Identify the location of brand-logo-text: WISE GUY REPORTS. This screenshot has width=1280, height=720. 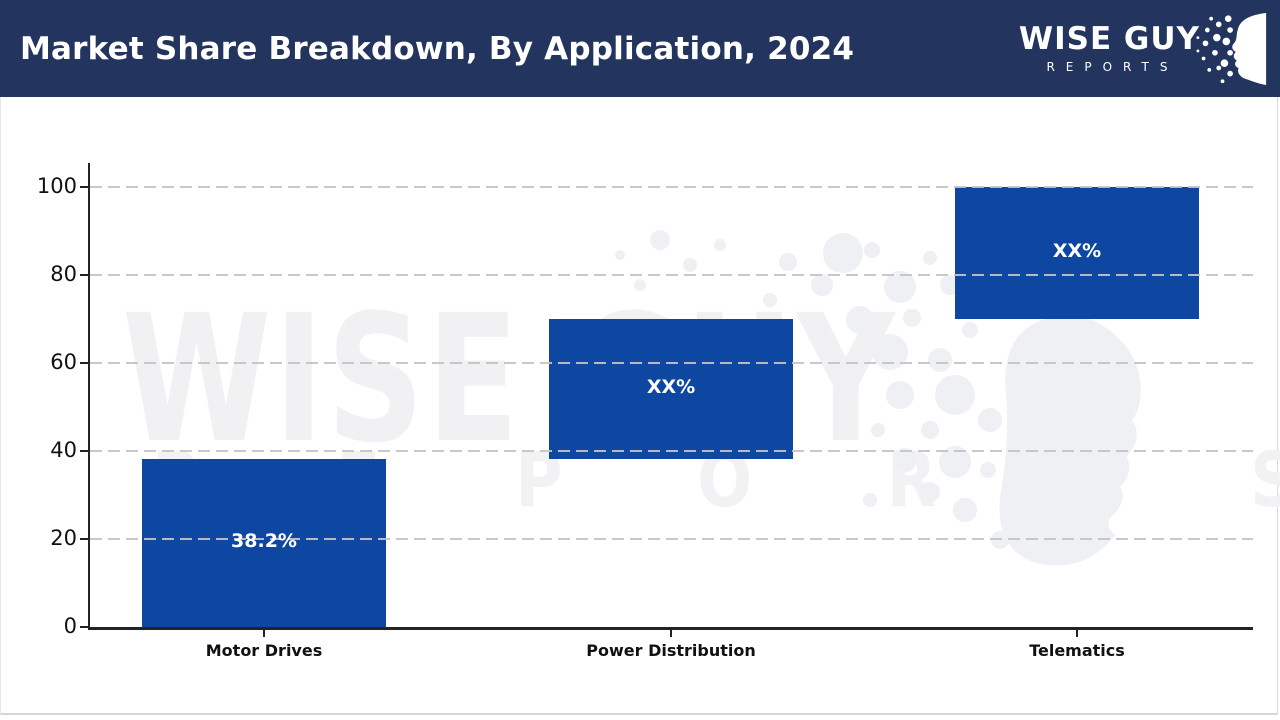
(1109, 47).